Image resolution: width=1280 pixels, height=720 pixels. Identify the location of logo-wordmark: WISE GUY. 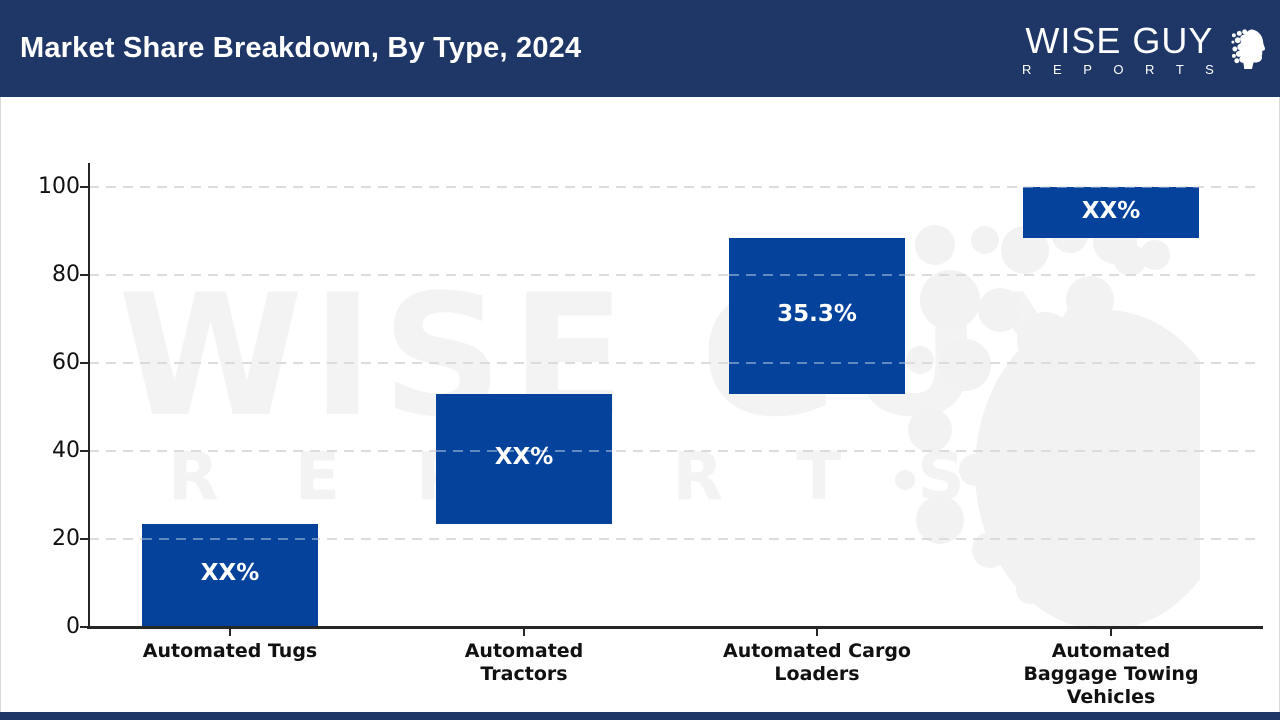
(1119, 40).